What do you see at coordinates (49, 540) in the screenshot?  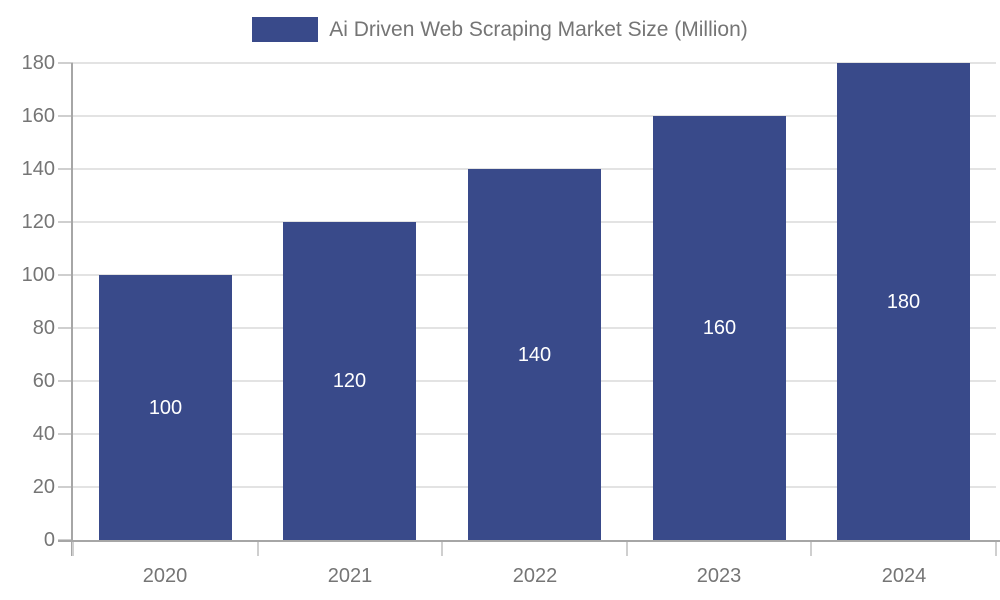 I see `y-tick-label: 0` at bounding box center [49, 540].